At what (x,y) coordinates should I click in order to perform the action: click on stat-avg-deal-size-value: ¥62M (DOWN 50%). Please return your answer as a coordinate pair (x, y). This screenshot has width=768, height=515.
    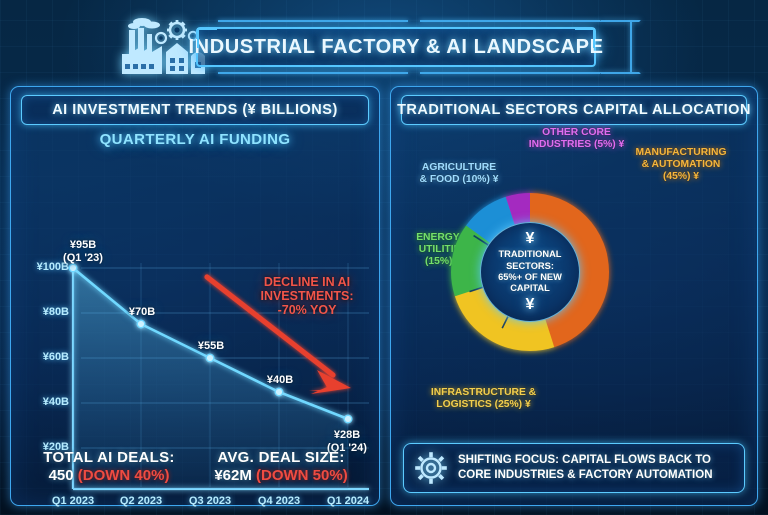
    Looking at the image, I should click on (281, 476).